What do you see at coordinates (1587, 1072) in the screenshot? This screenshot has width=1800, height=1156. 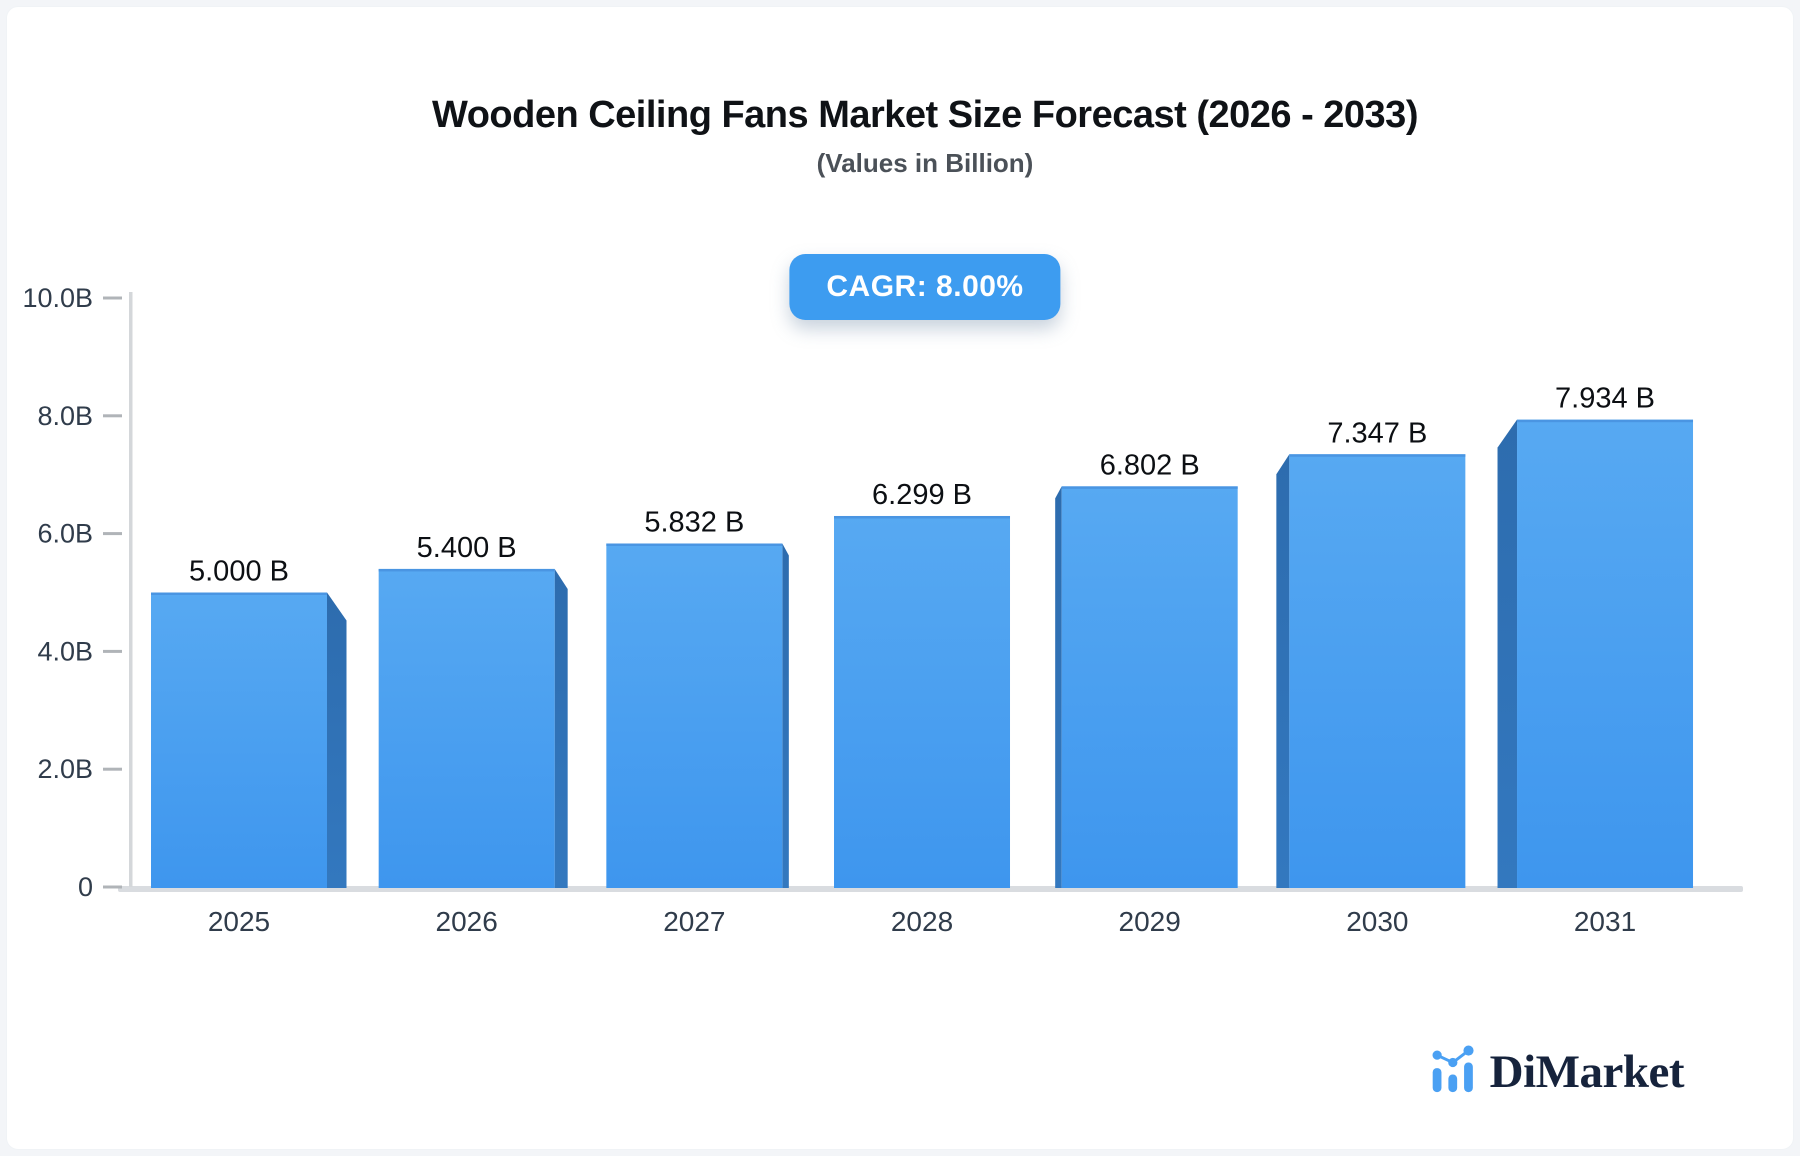 I see `logo-wordmark: DiMarket` at bounding box center [1587, 1072].